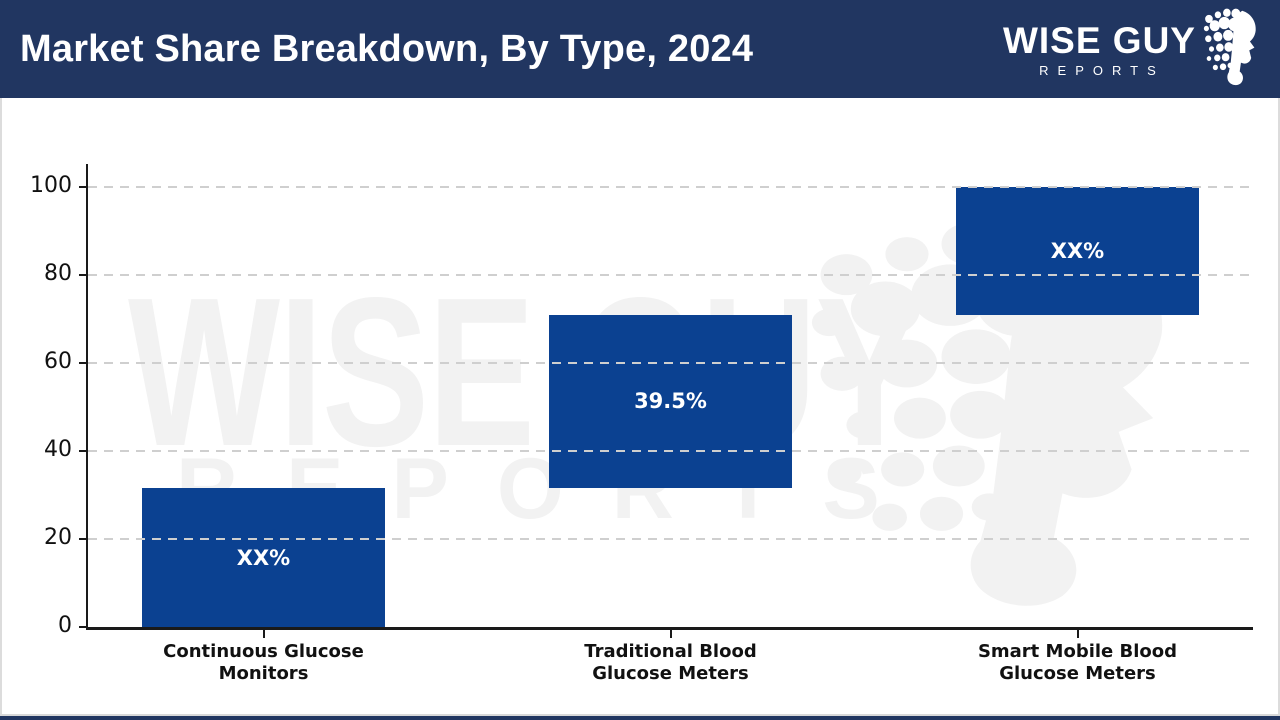 This screenshot has height=720, width=1280. I want to click on y-tick-label: 80, so click(58, 273).